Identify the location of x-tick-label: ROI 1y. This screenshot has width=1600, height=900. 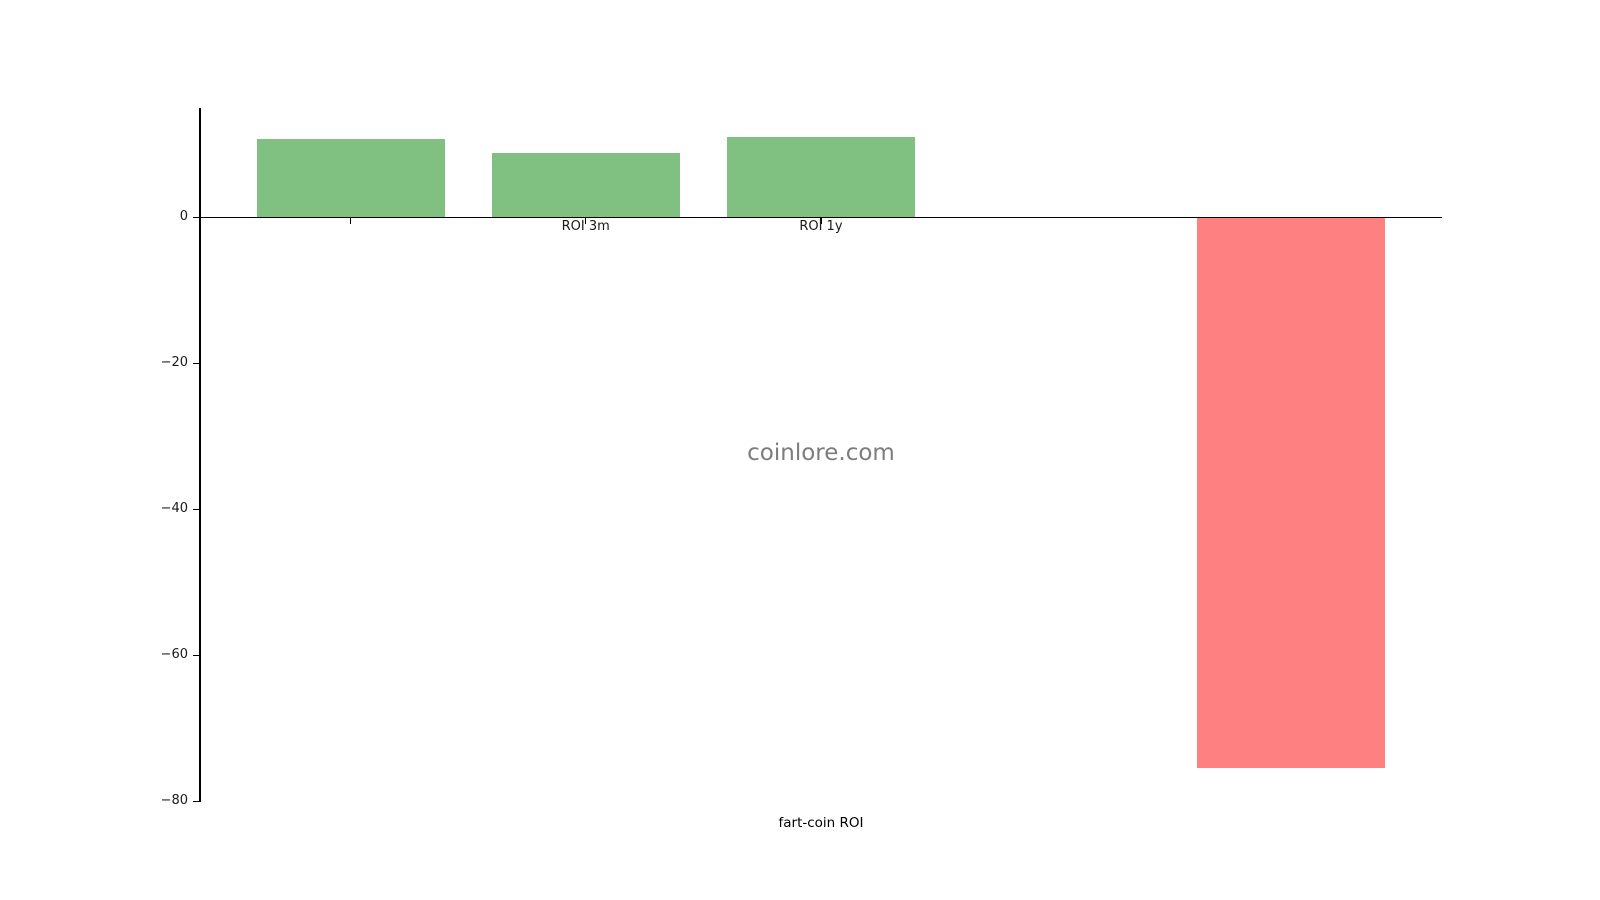
(821, 226).